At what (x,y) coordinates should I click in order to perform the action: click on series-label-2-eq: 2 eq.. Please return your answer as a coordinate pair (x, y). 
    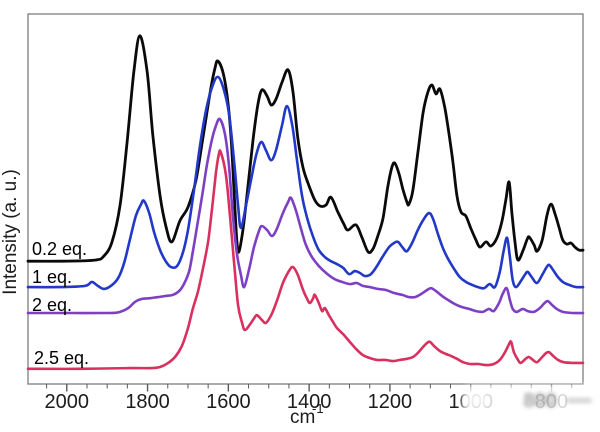
    Looking at the image, I should click on (52, 305).